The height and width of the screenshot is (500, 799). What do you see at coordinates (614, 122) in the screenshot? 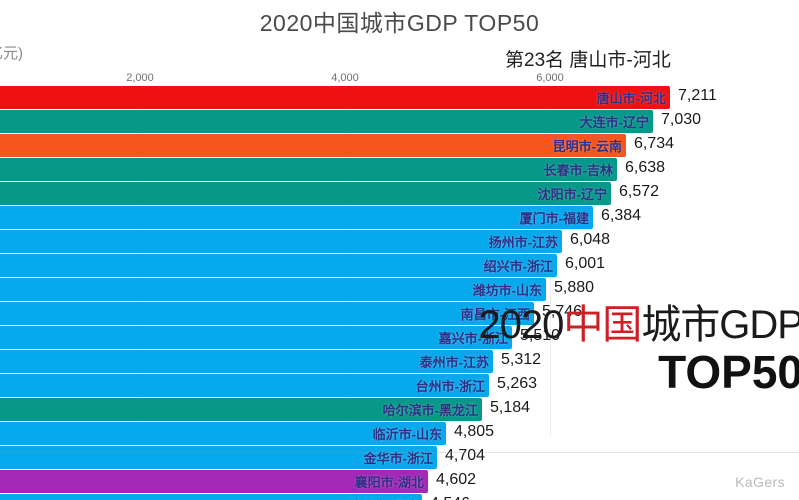
I see `bar-category-label: 大连市-辽宁` at bounding box center [614, 122].